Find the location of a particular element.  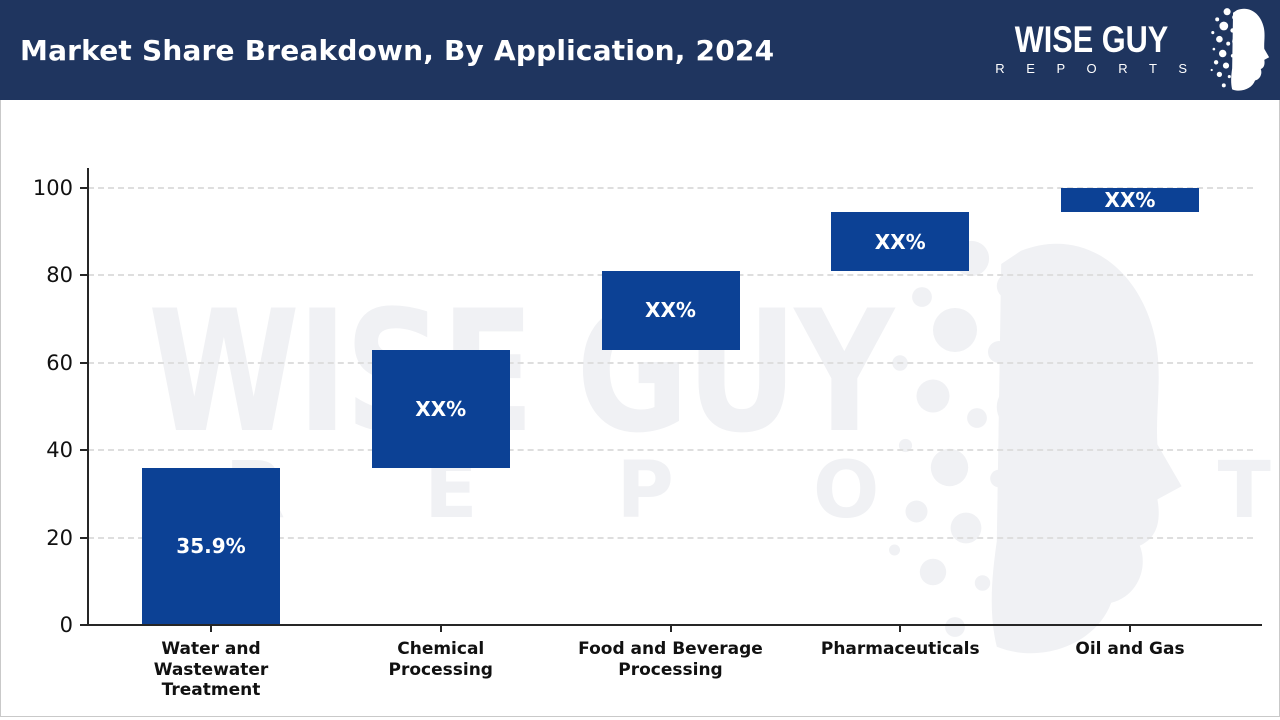

category-label-2: Chemical Processing is located at coordinates (440, 659).